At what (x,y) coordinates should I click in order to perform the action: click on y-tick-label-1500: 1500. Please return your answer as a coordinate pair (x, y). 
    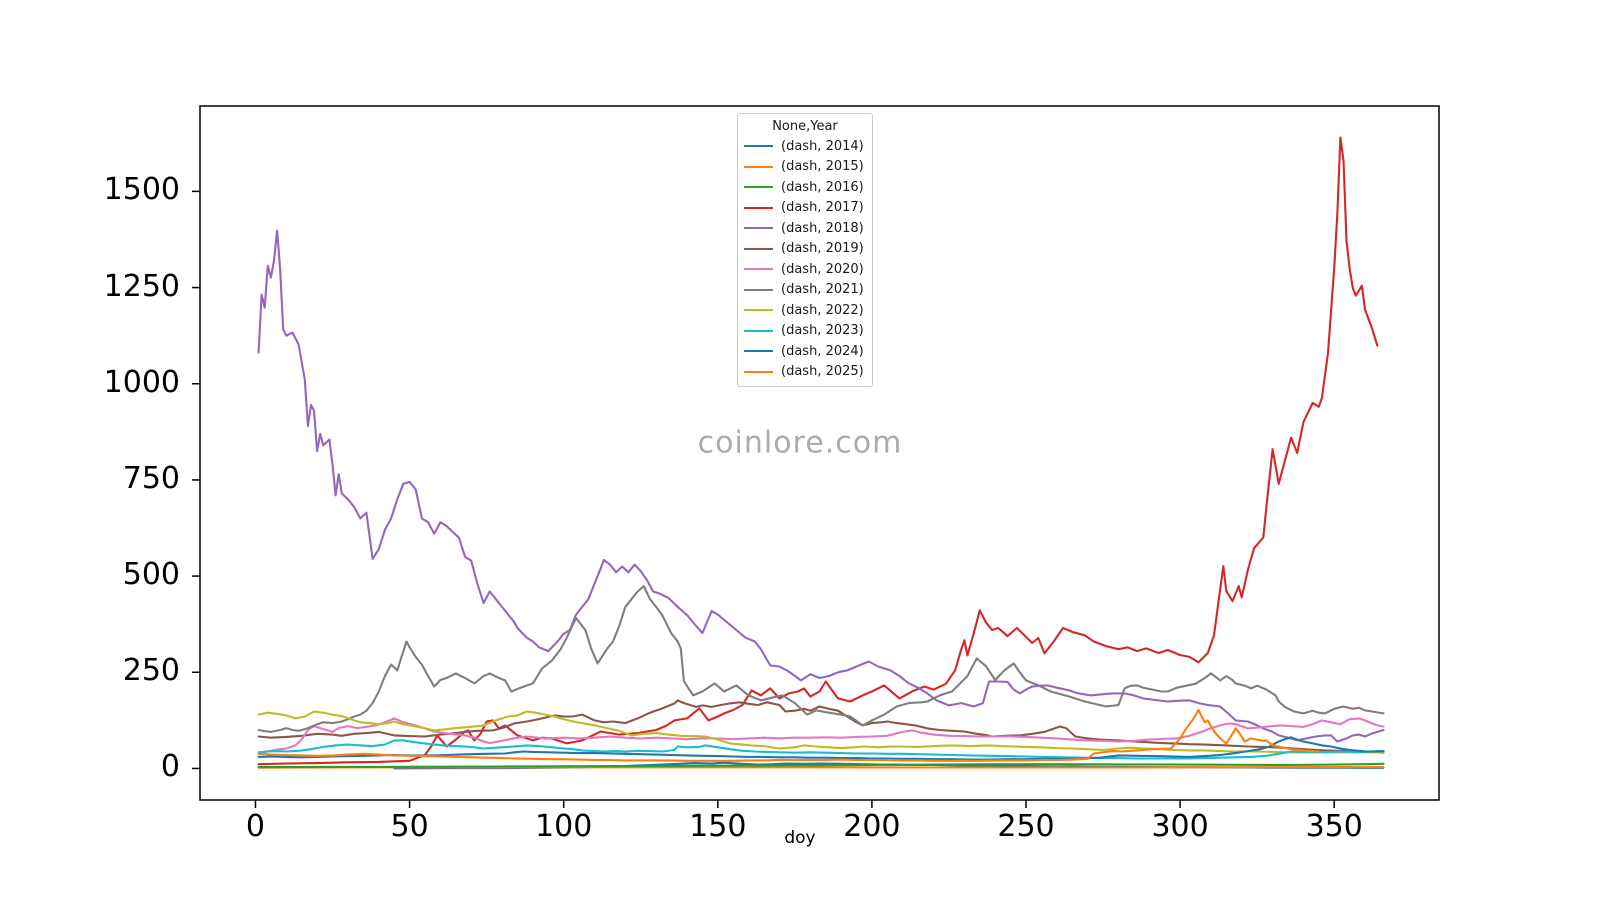
    Looking at the image, I should click on (141, 190).